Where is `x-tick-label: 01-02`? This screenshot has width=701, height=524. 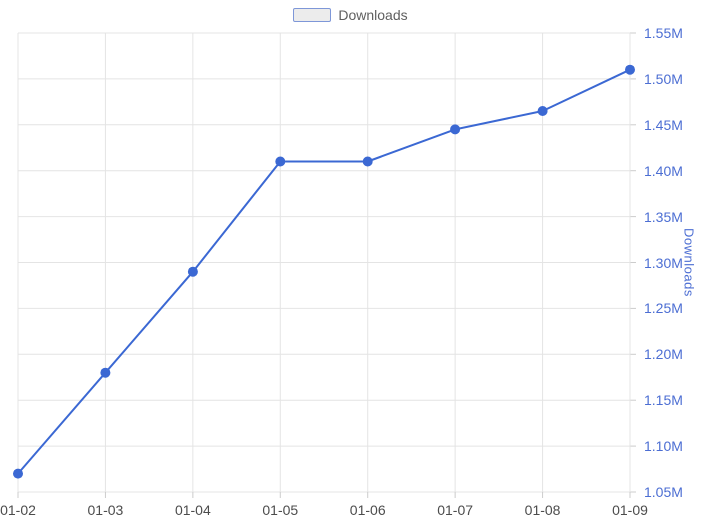
x-tick-label: 01-02 is located at coordinates (18, 510).